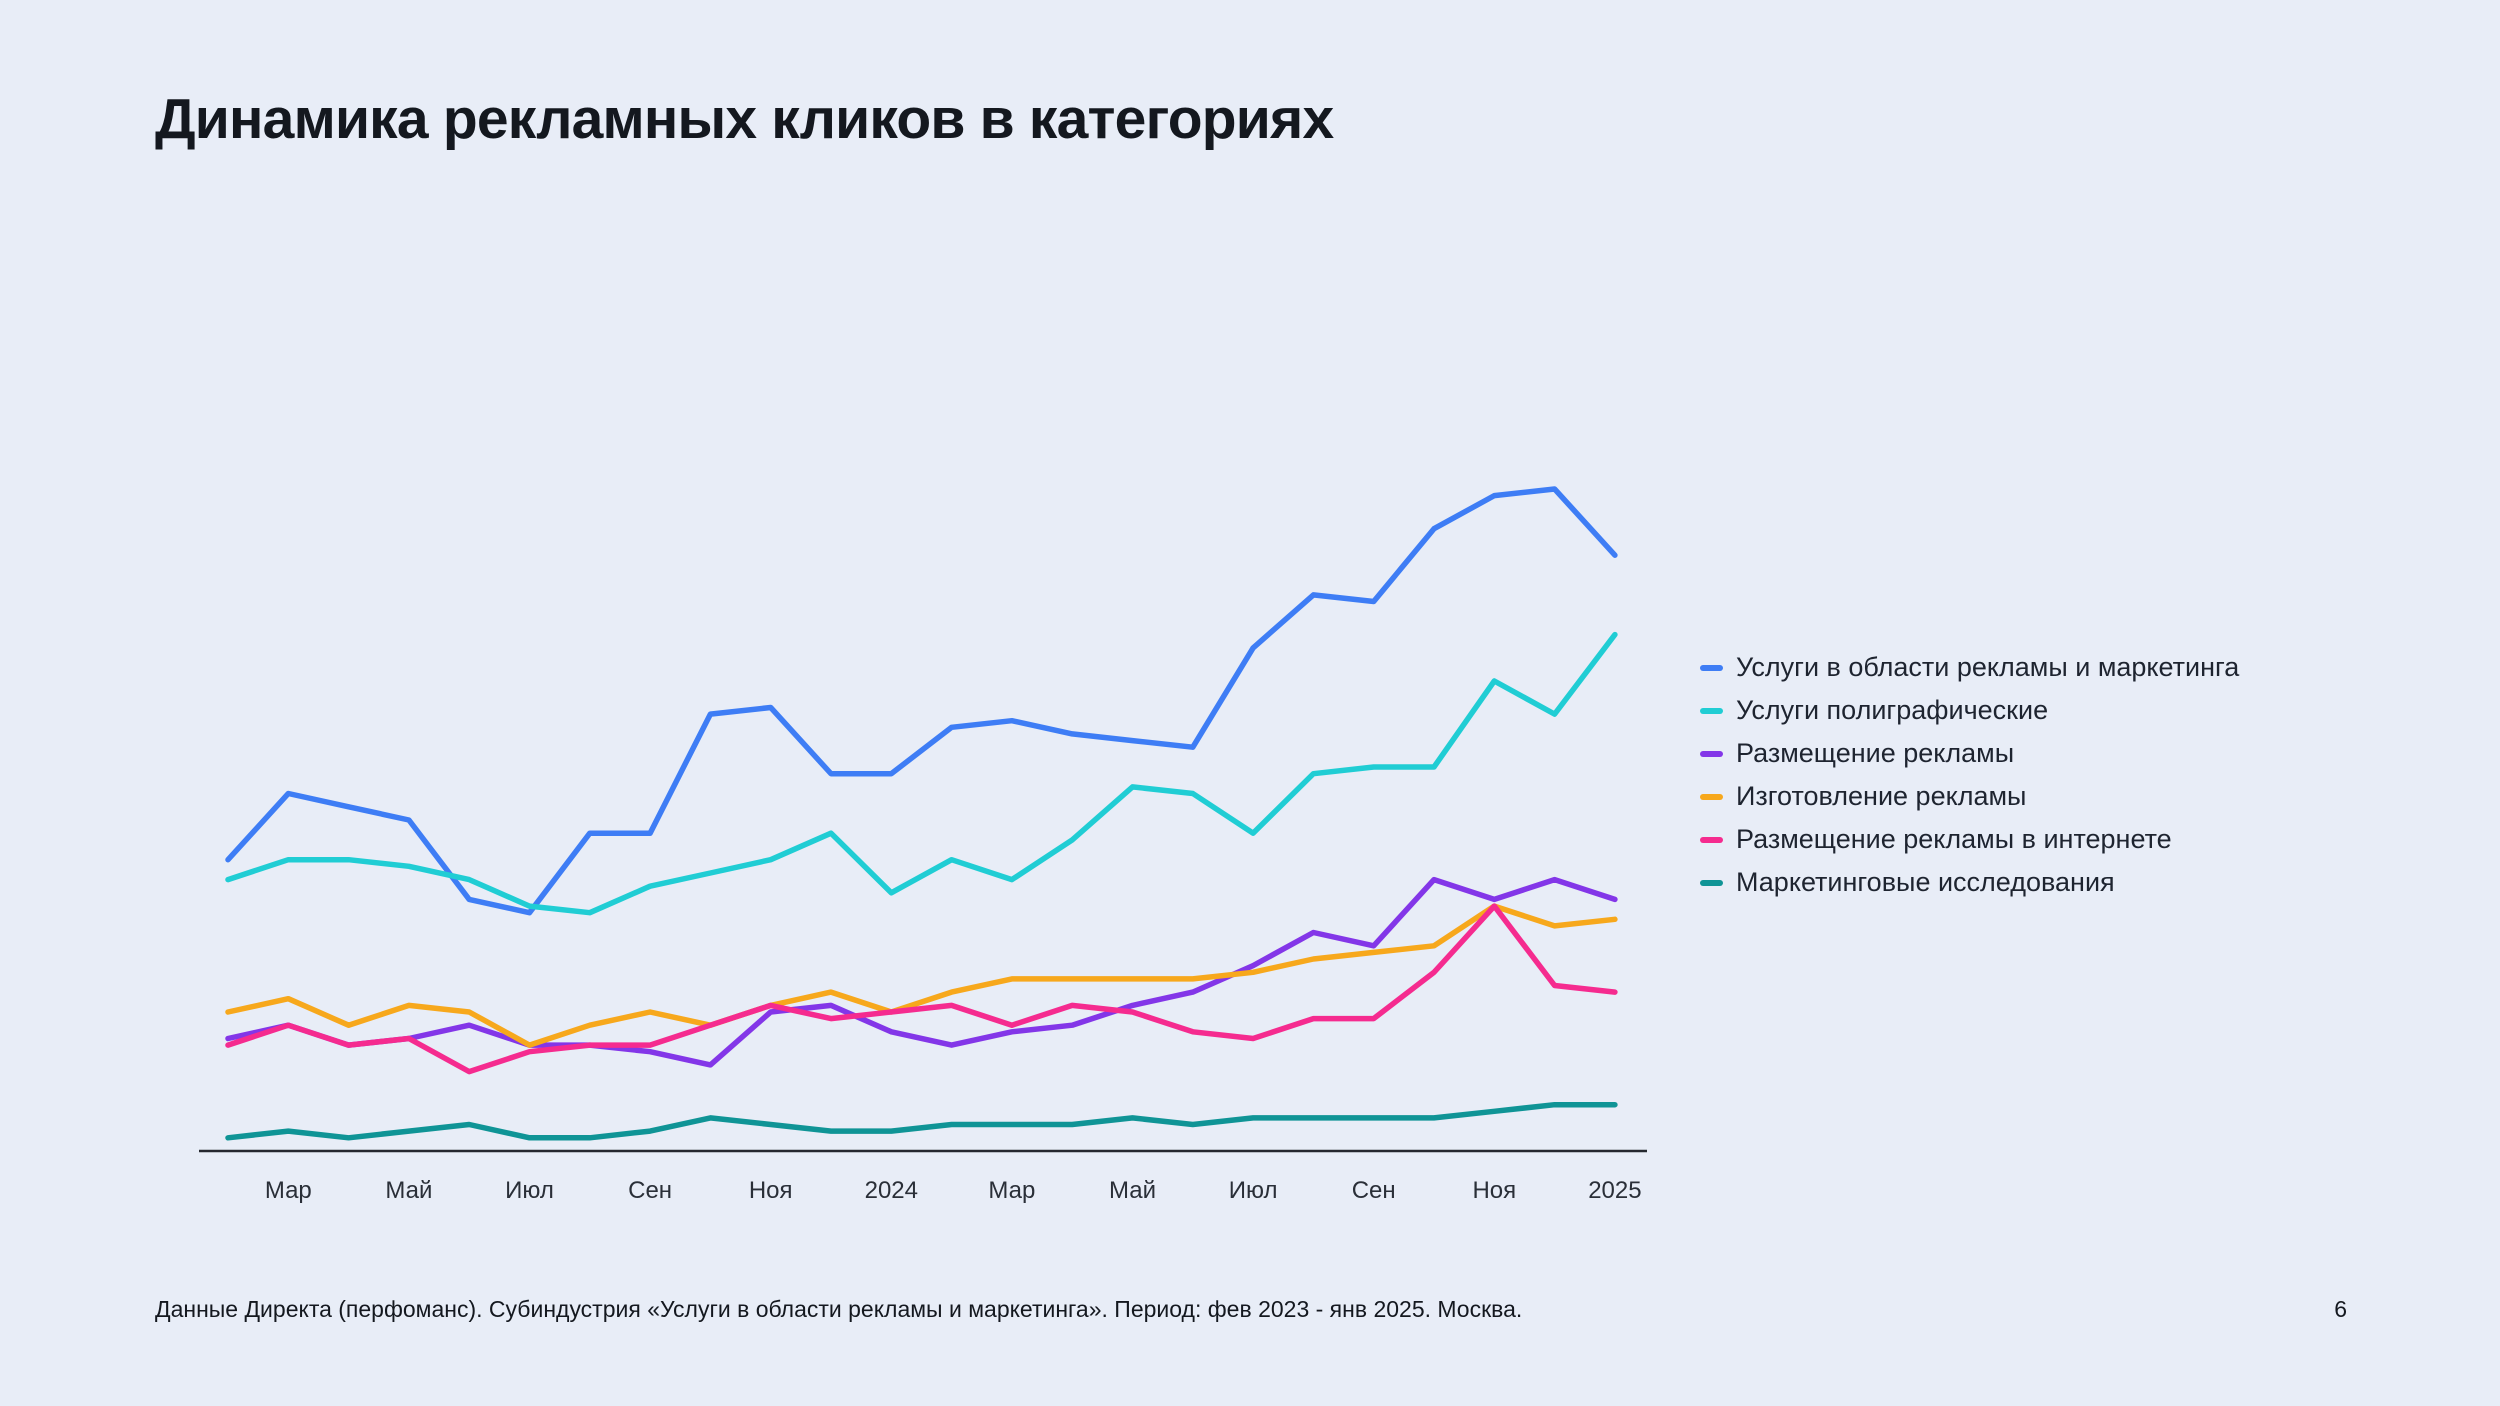  Describe the element at coordinates (1925, 882) in the screenshot. I see `legend-label: Маркетинговые исследования` at that location.